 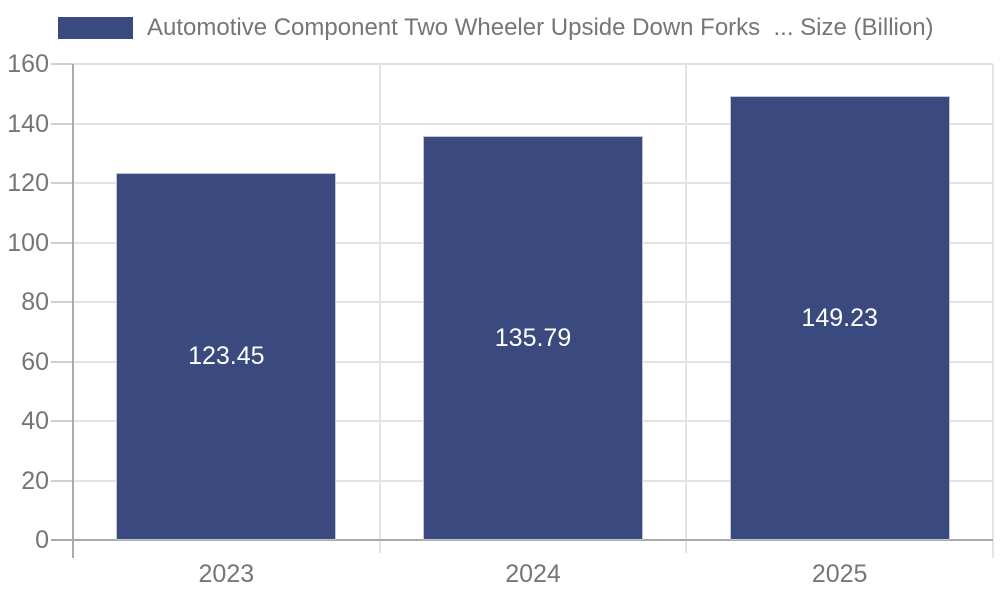 I want to click on x-axis-tick-label: 2023, so click(x=226, y=574).